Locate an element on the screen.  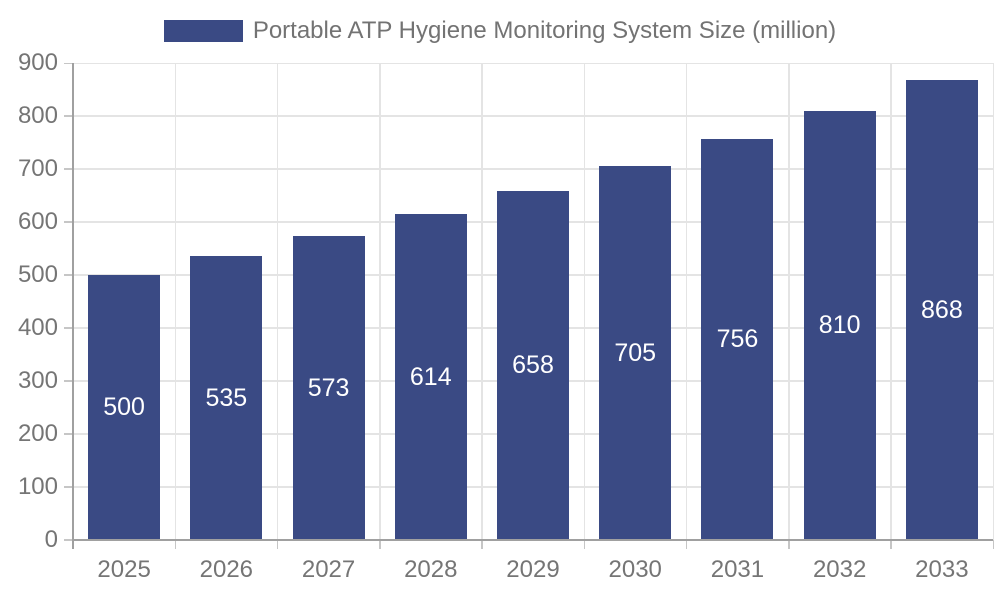
y-tick-label: 700 is located at coordinates (37, 168).